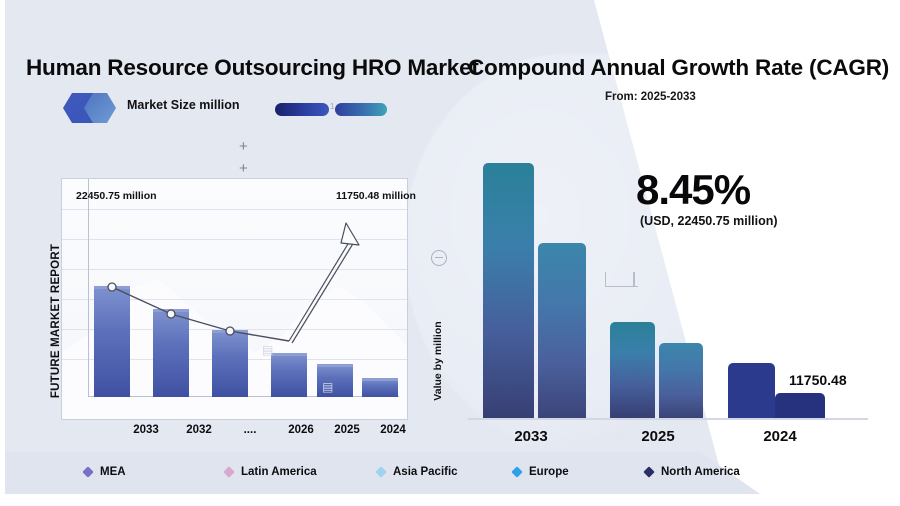  Describe the element at coordinates (780, 436) in the screenshot. I see `right-chart-xtick-2024: 2024` at that location.